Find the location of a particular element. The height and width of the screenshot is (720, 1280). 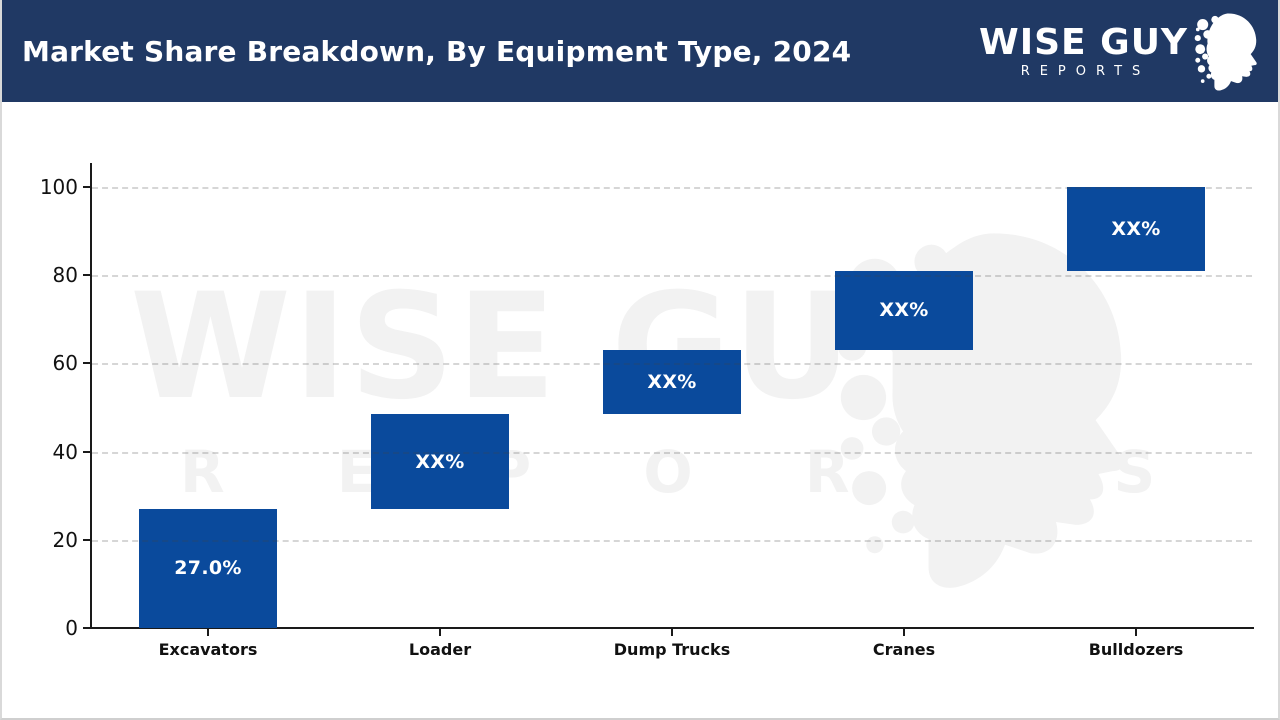

y-tick-label-40: 40 is located at coordinates (65, 451).